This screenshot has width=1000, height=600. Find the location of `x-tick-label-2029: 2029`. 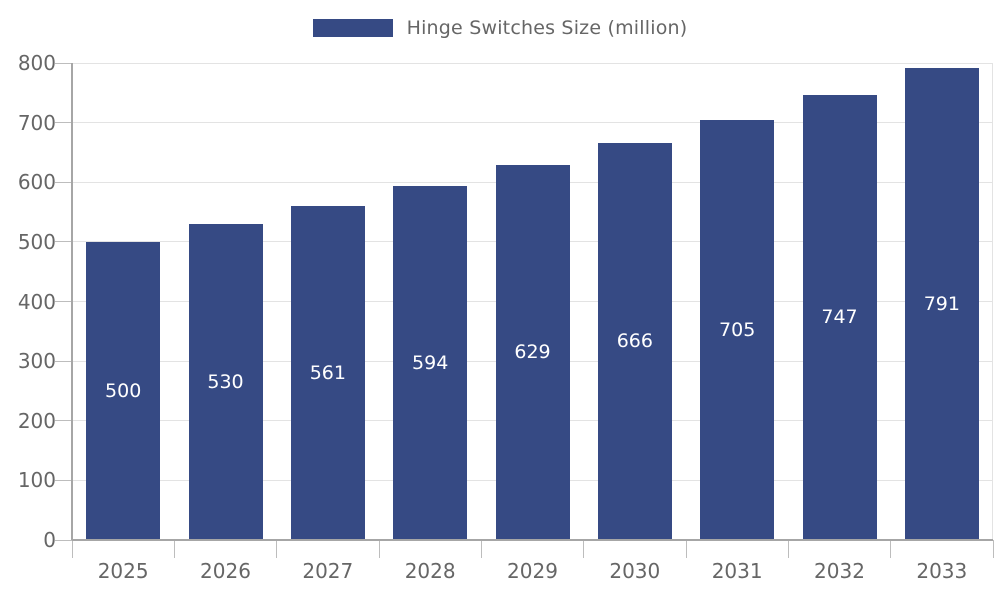

x-tick-label-2029: 2029 is located at coordinates (532, 571).